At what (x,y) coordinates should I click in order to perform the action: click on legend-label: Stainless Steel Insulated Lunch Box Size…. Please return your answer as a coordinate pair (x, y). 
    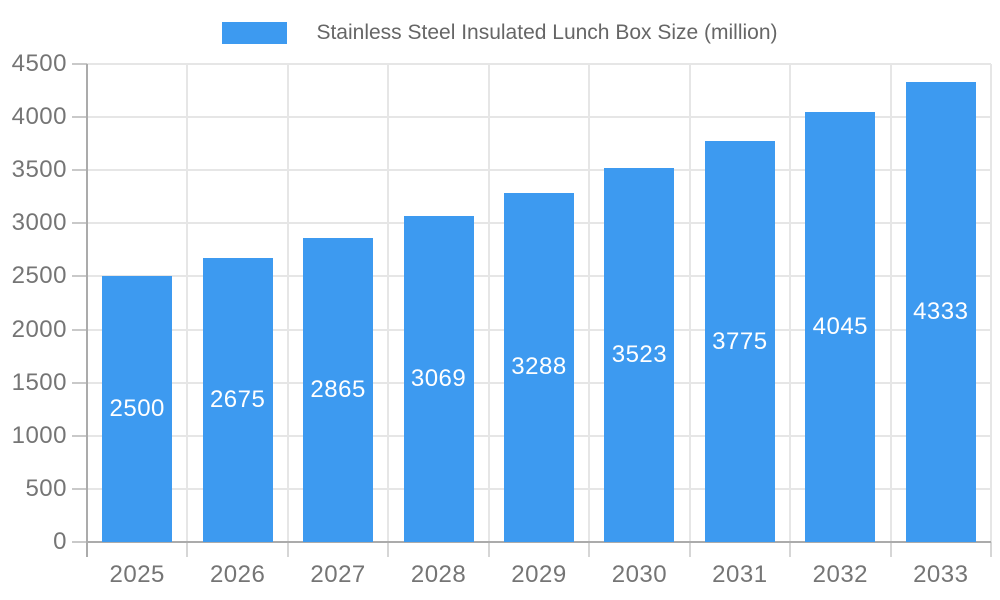
    Looking at the image, I should click on (547, 32).